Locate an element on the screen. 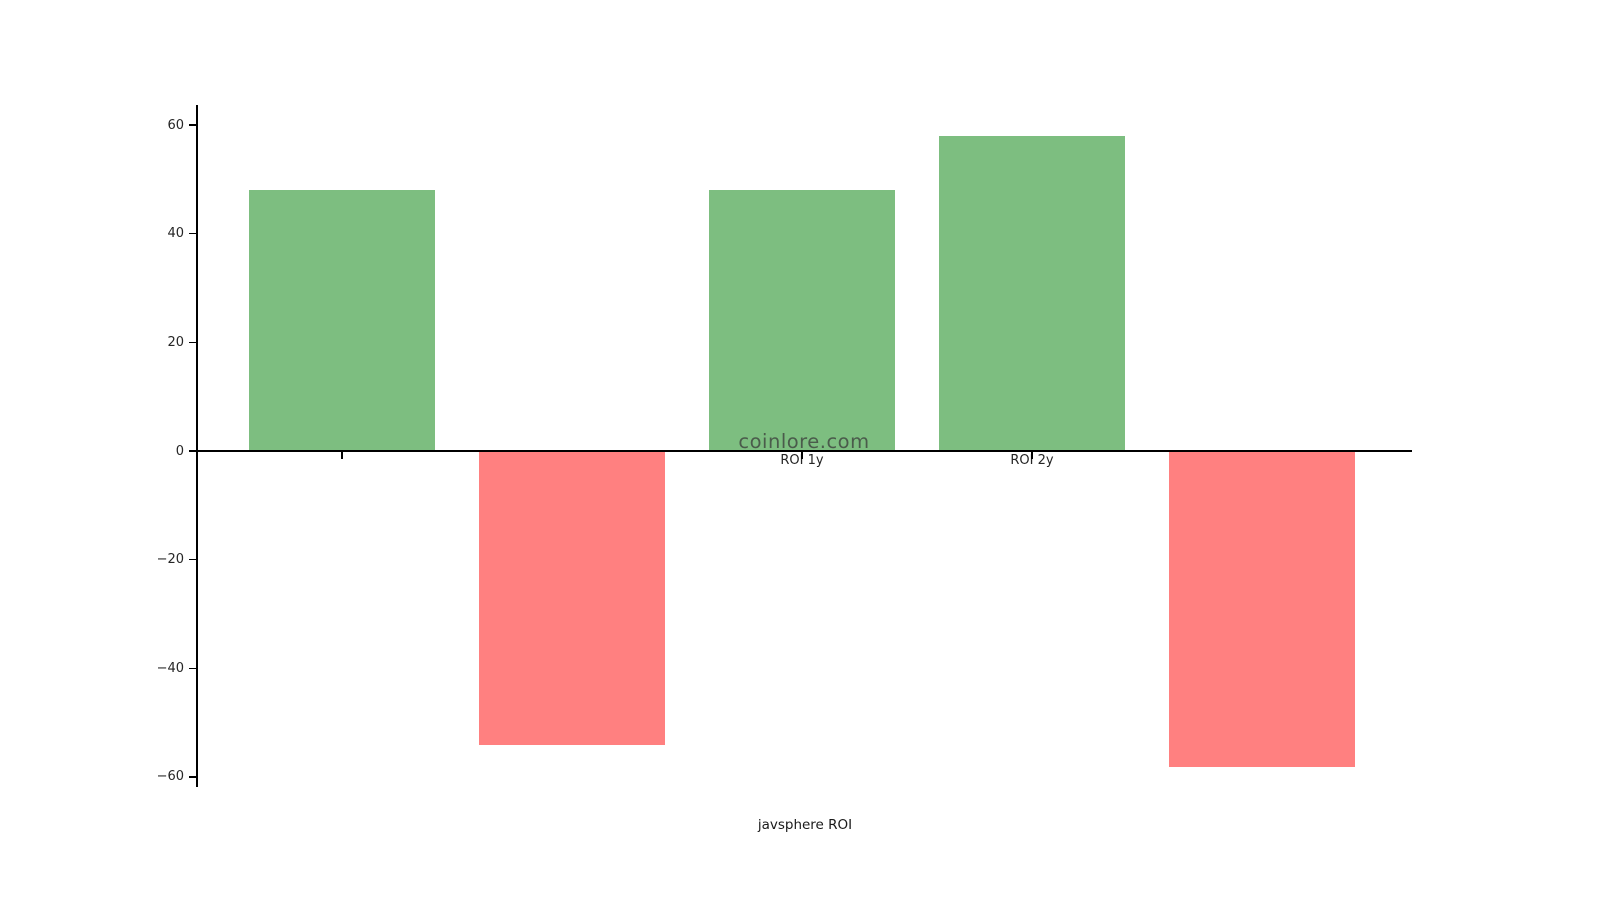 The image size is (1600, 900). y-tick-label: 20 is located at coordinates (175, 342).